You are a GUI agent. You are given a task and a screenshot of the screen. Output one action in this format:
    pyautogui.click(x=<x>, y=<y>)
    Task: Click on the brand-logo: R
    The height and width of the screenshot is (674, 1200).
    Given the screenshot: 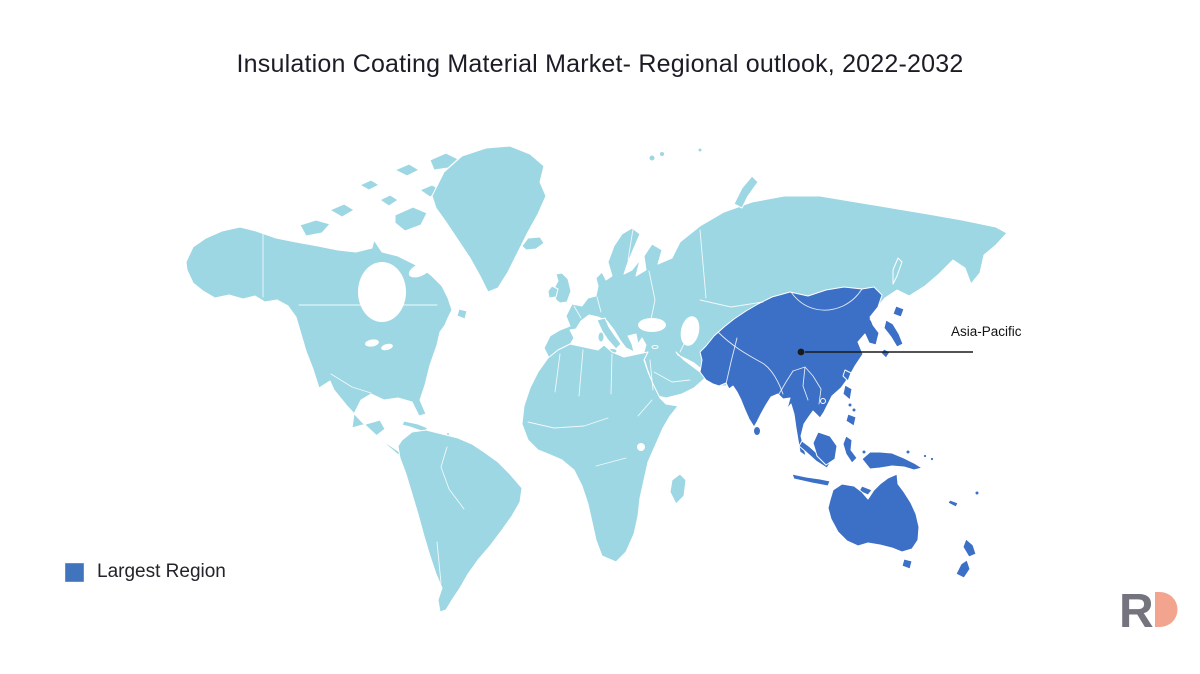 What is the action you would take?
    pyautogui.click(x=1151, y=610)
    